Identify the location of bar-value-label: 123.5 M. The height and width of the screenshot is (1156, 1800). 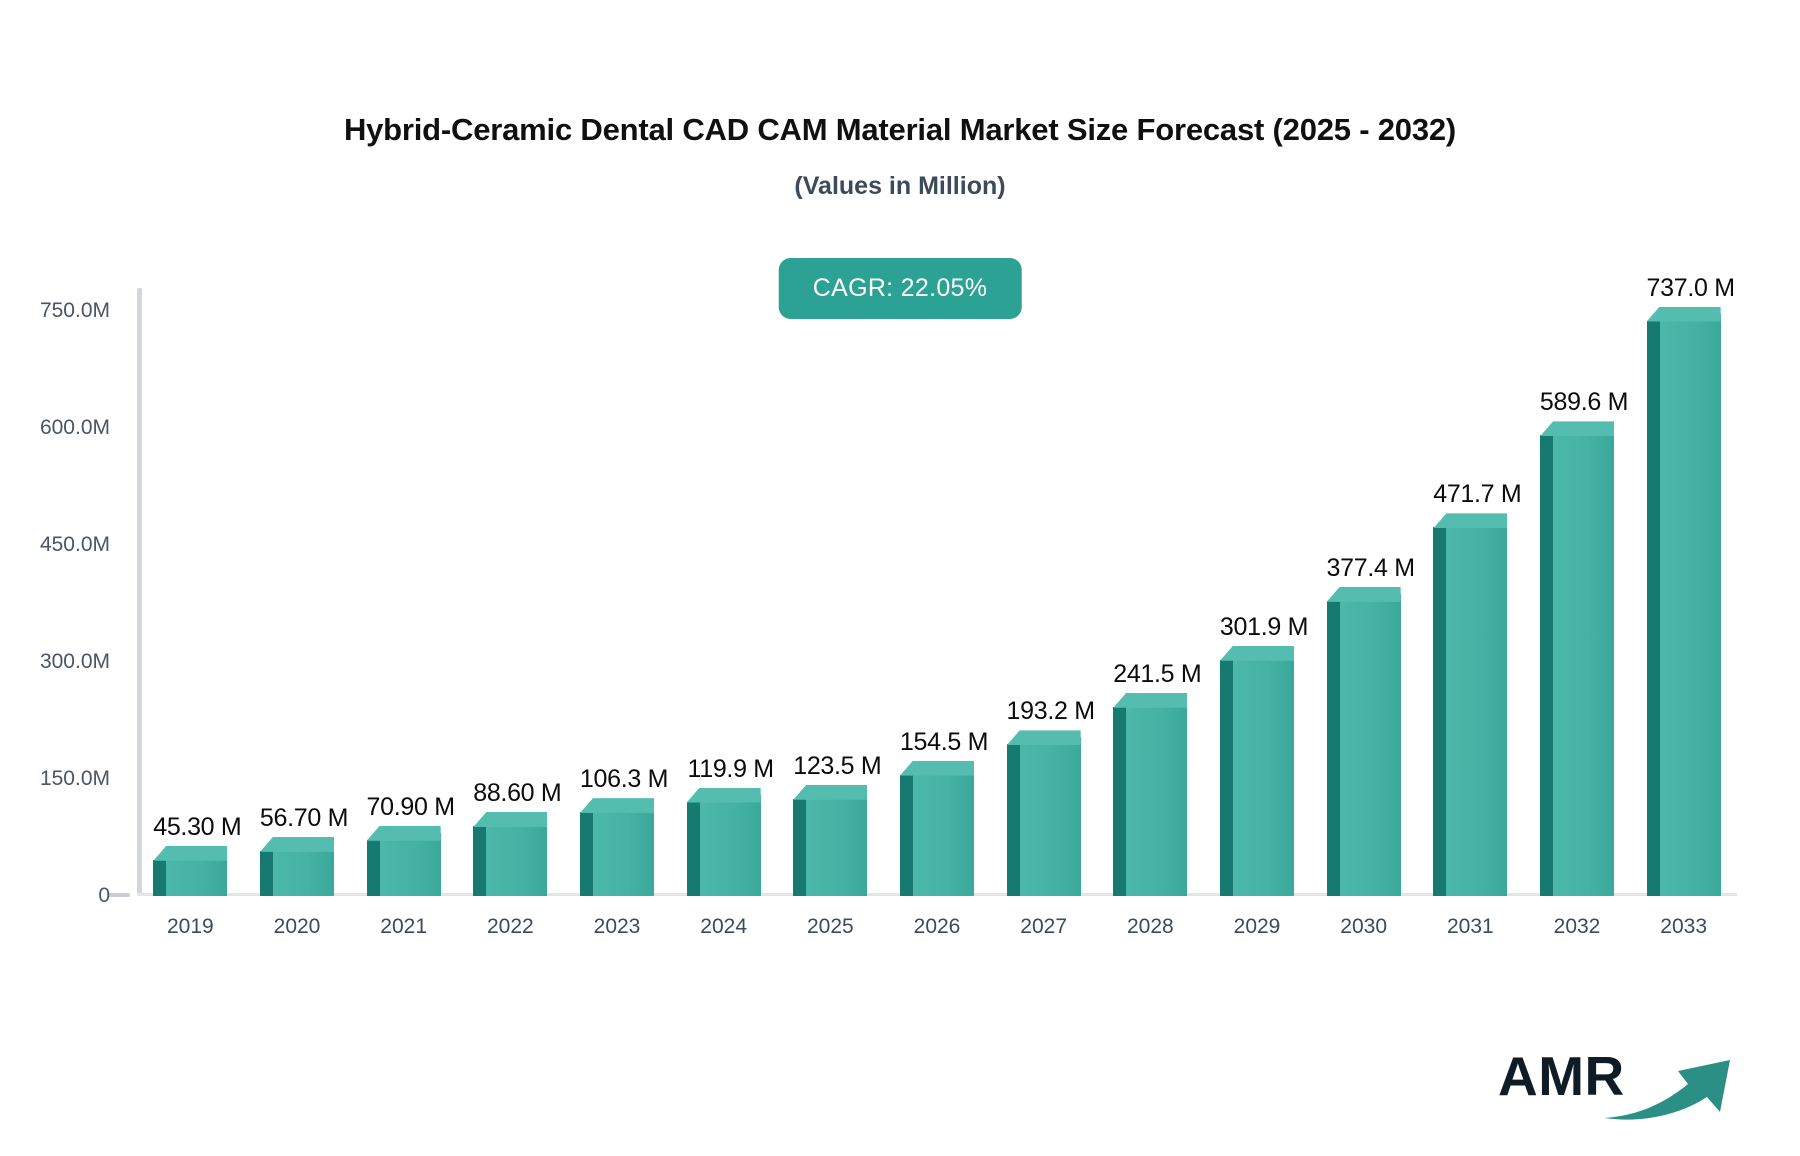
(837, 765).